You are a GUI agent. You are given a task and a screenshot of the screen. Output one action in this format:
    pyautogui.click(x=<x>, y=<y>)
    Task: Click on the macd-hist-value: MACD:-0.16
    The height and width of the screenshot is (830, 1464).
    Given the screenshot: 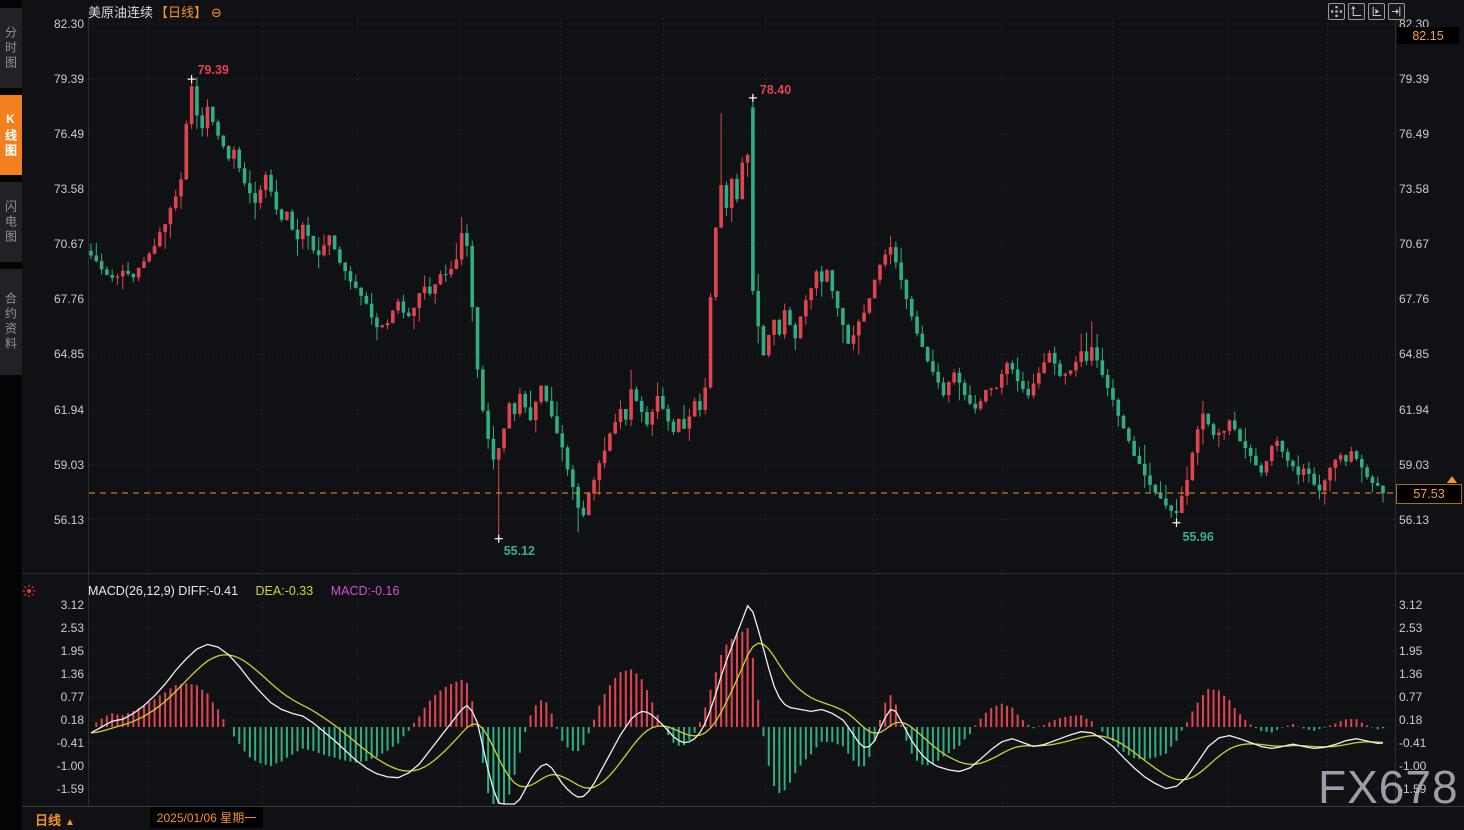 What is the action you would take?
    pyautogui.click(x=365, y=591)
    